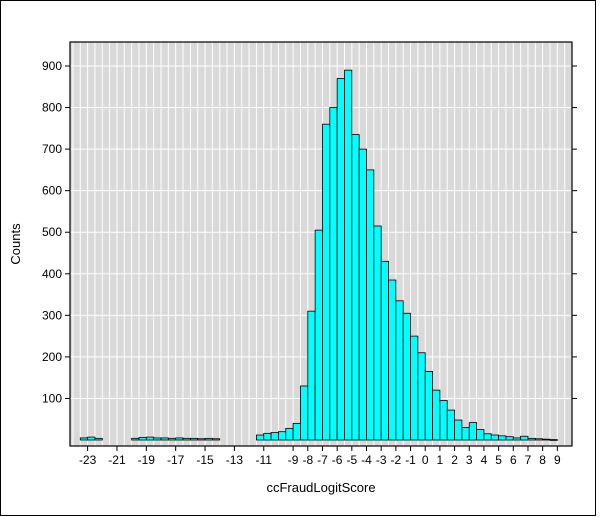 This screenshot has width=612, height=517. Describe the element at coordinates (351, 460) in the screenshot. I see `x-tick-label: -5` at that location.